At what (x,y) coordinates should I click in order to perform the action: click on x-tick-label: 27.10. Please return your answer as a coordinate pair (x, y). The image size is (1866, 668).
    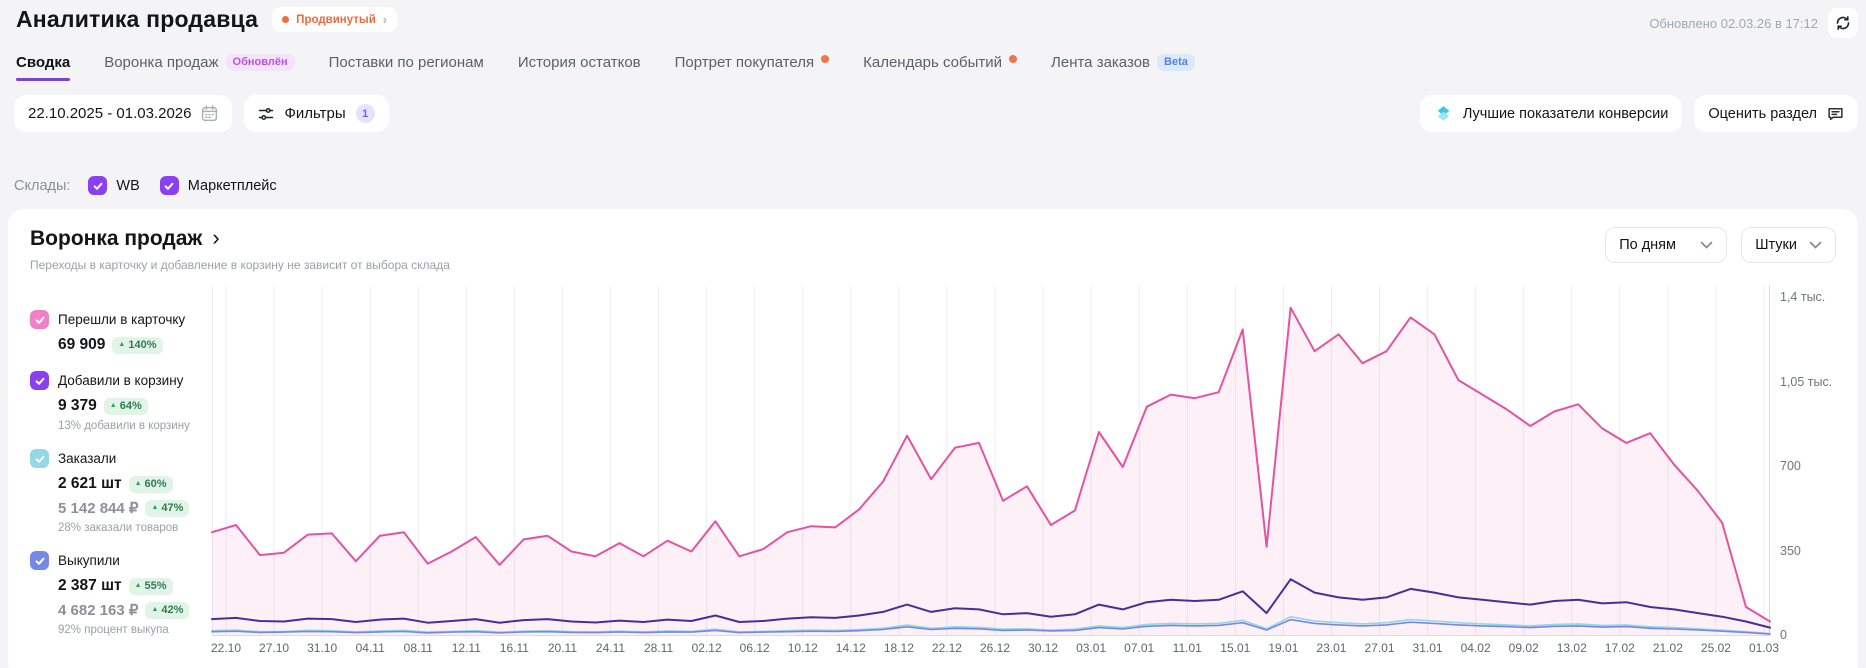
    Looking at the image, I should click on (274, 648).